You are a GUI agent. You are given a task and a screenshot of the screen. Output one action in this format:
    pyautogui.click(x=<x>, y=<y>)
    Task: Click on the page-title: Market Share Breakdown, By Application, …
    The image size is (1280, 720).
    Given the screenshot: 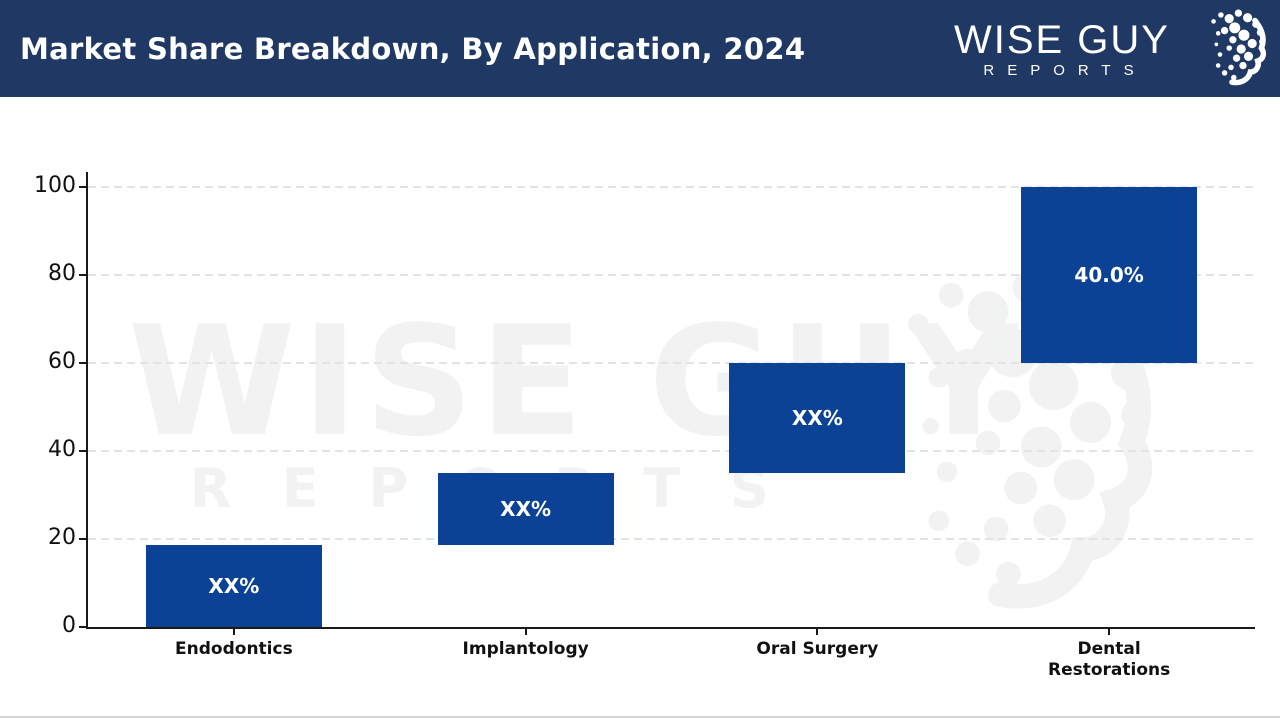 What is the action you would take?
    pyautogui.click(x=413, y=48)
    